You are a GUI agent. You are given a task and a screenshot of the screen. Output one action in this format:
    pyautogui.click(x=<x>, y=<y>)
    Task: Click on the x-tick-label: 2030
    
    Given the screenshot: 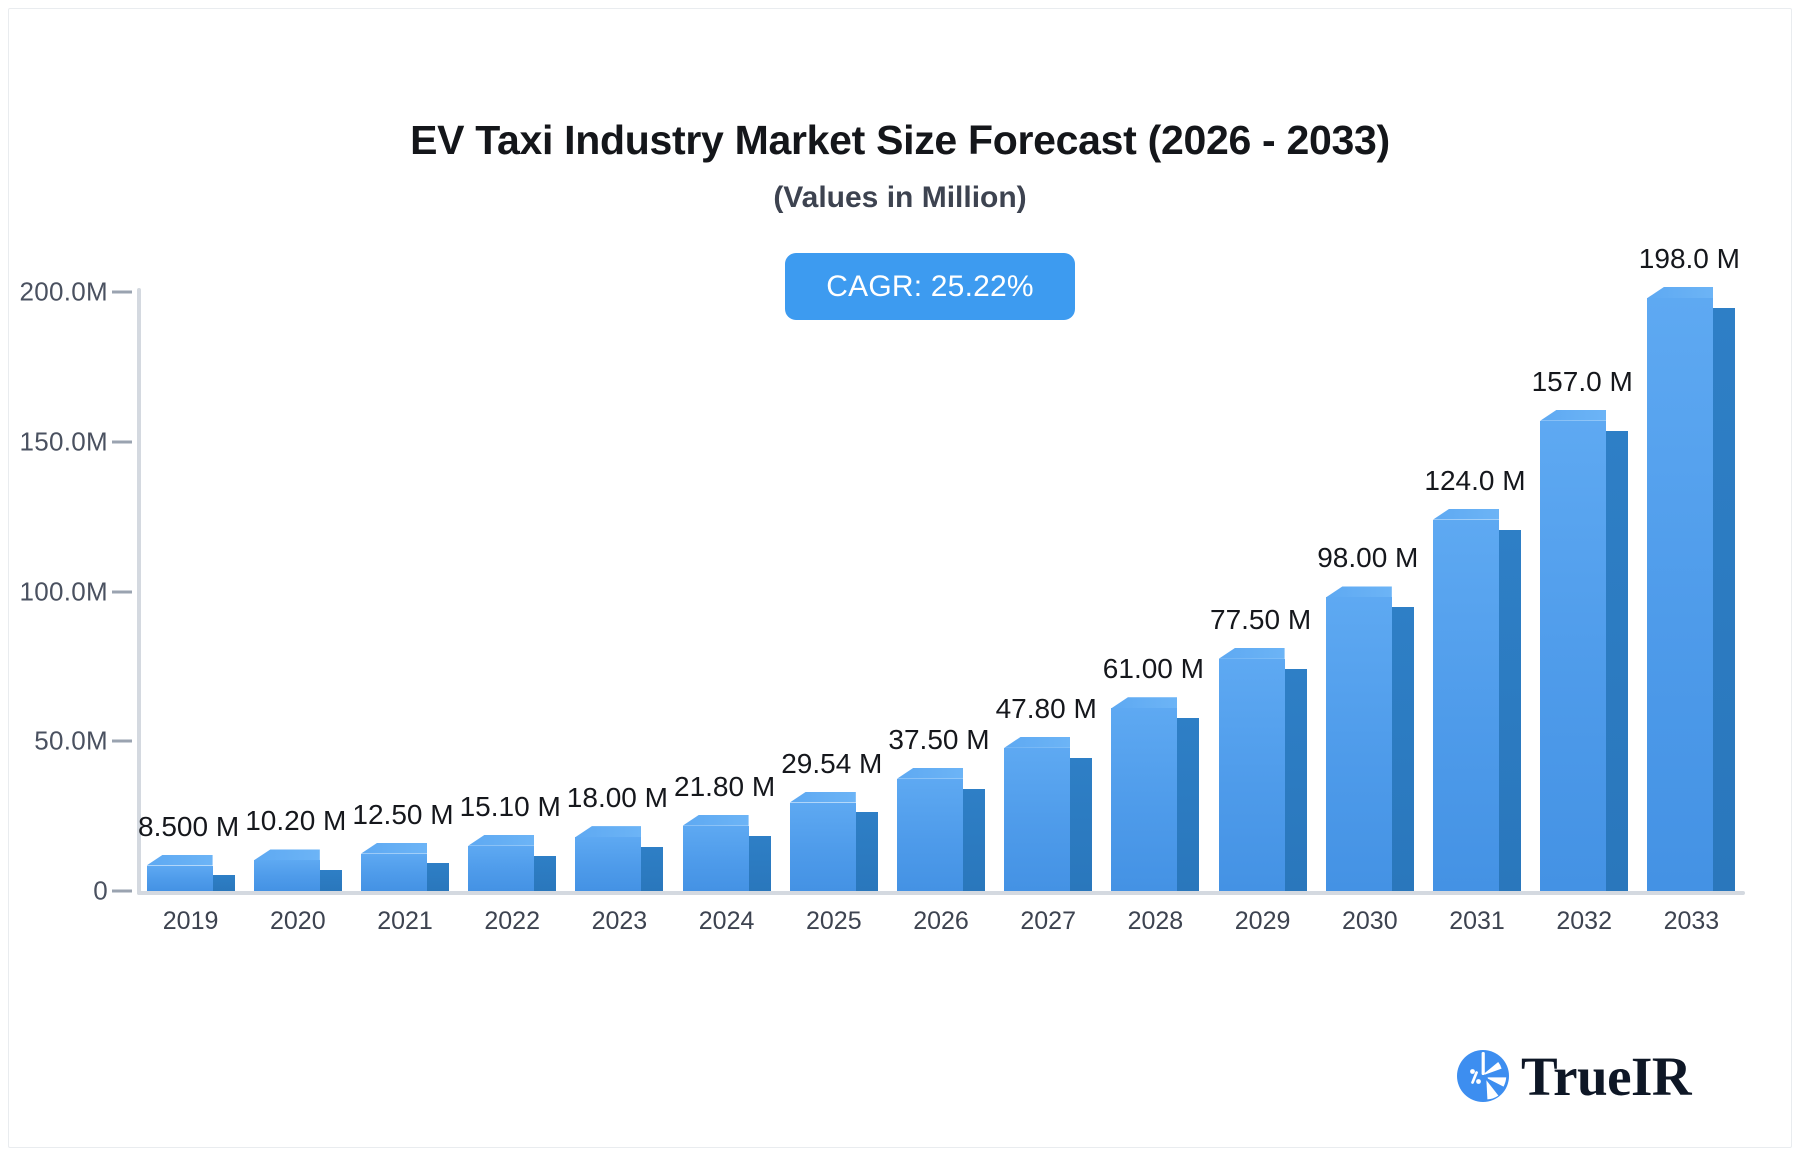 What is the action you would take?
    pyautogui.click(x=1369, y=921)
    